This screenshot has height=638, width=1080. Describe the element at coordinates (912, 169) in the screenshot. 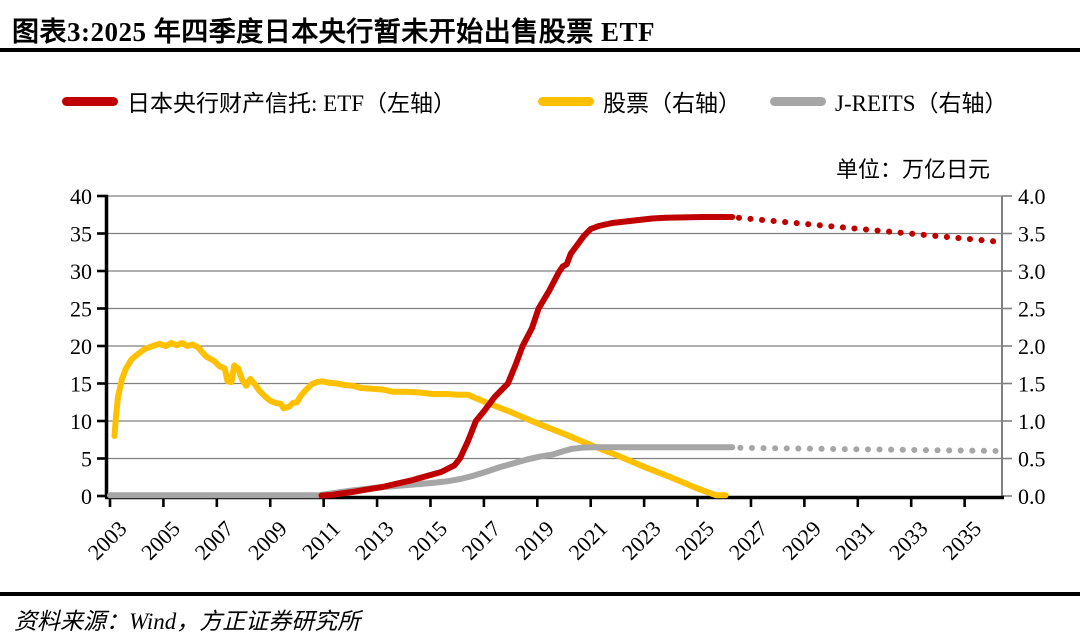

I see `unit-label: 单位：万亿日元` at that location.